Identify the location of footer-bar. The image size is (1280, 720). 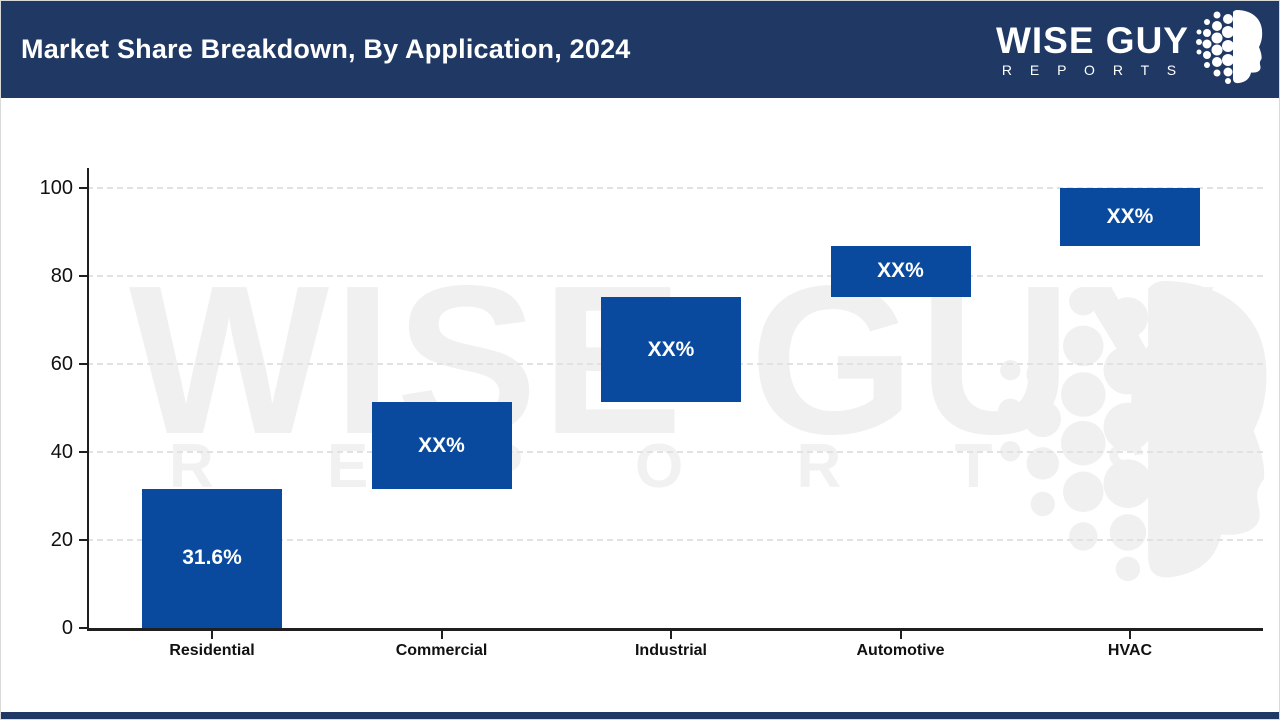
(640, 715).